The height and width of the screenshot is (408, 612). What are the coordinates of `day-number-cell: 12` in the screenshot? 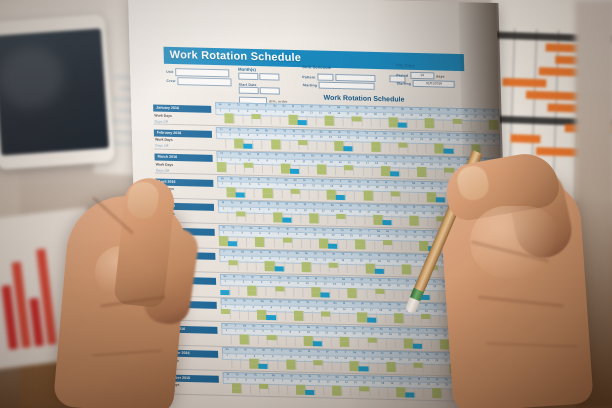 It's located at (323, 186).